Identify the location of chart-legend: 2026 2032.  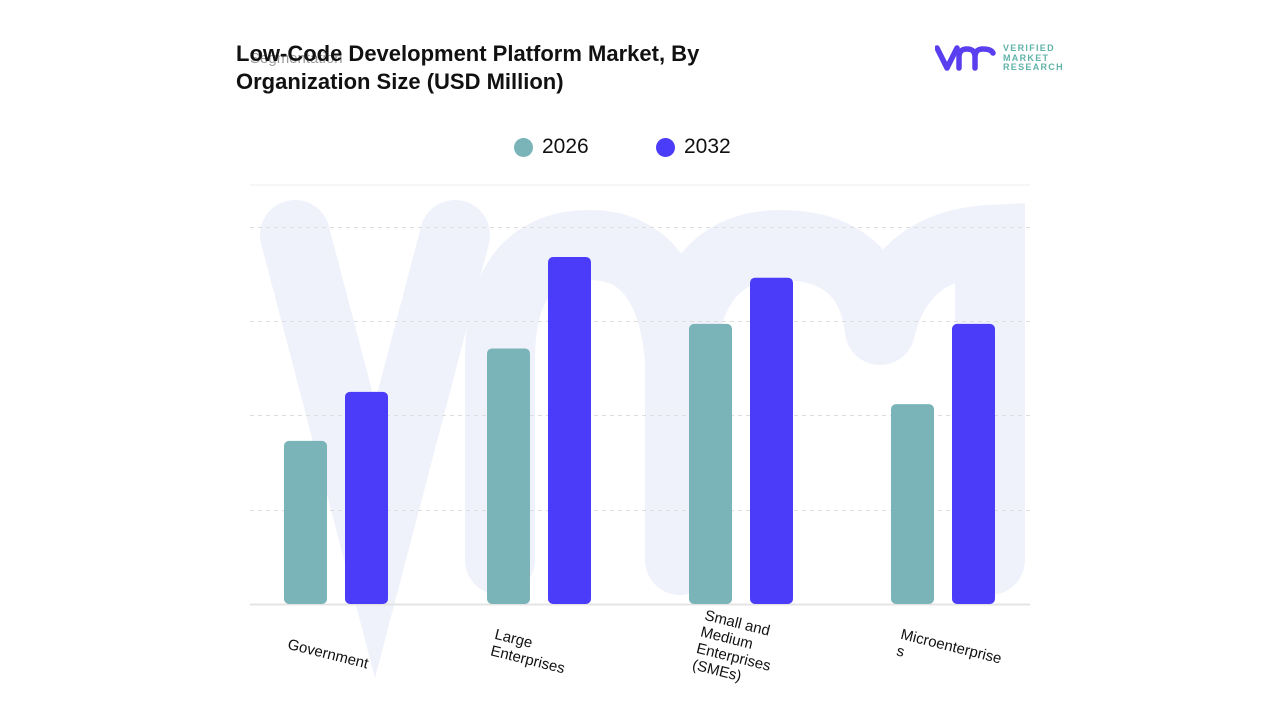
(640, 150).